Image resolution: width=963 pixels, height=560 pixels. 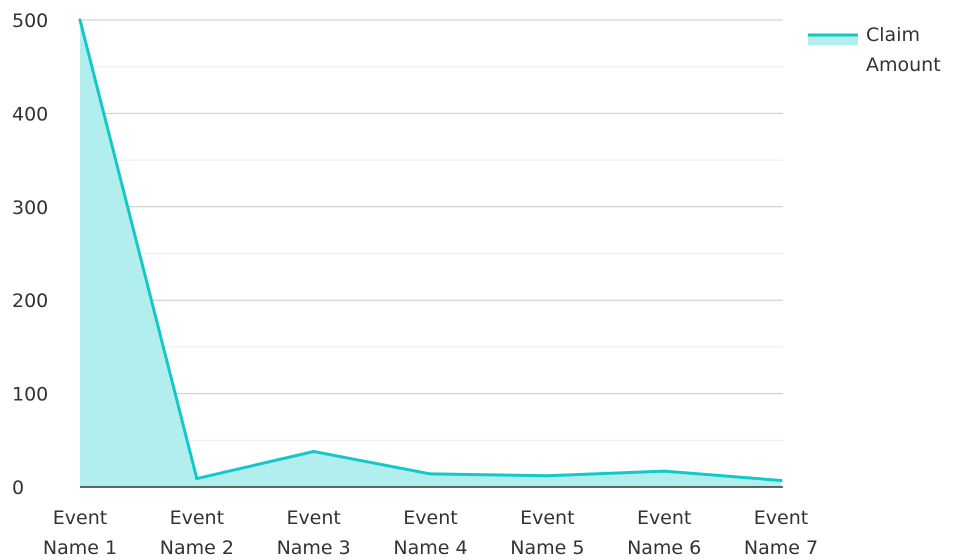 I want to click on y-tick-label: 0, so click(x=18, y=488).